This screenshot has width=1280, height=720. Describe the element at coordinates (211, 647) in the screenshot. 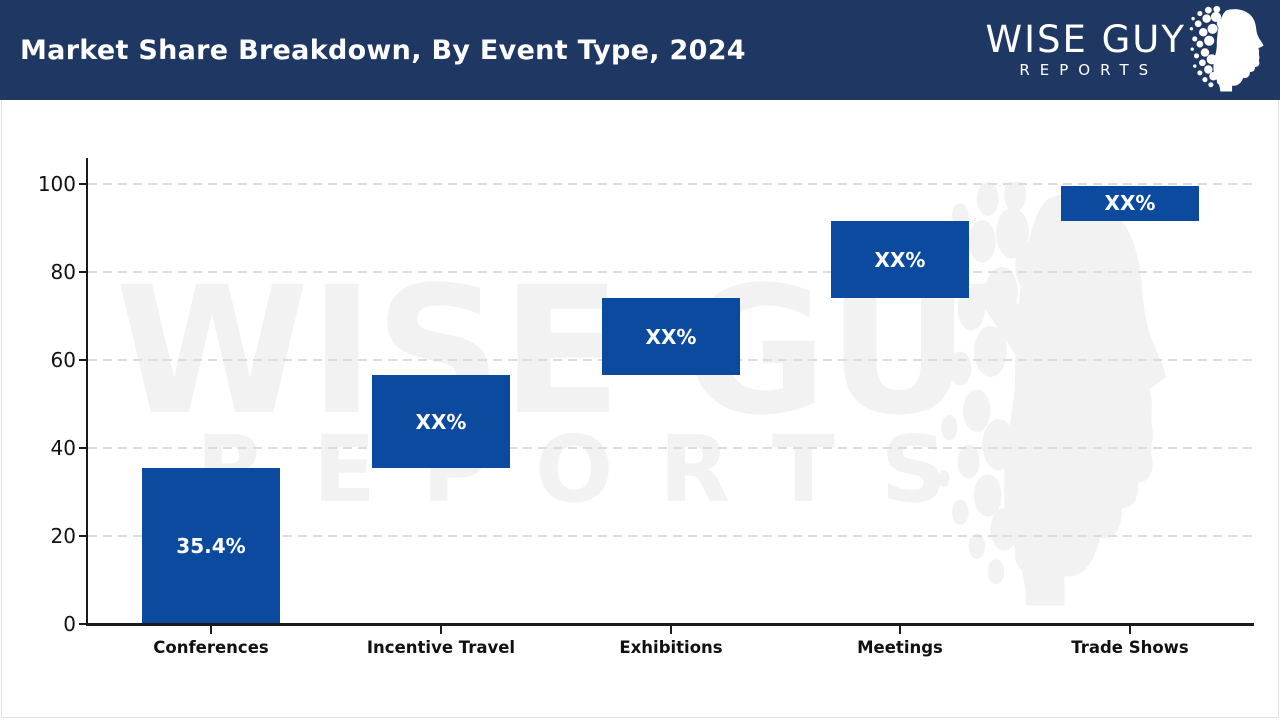

I see `x-axis-label-conferences: Conferences` at that location.